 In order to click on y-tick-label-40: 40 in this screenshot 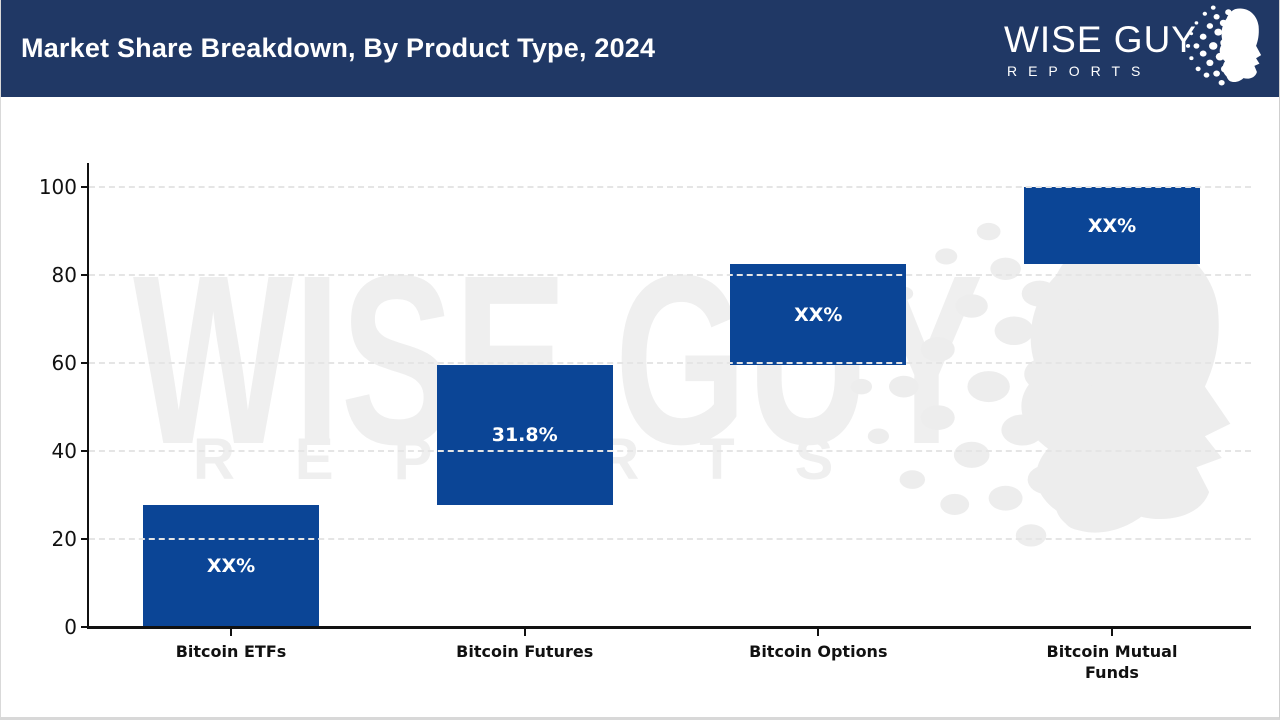, I will do `click(64, 451)`.